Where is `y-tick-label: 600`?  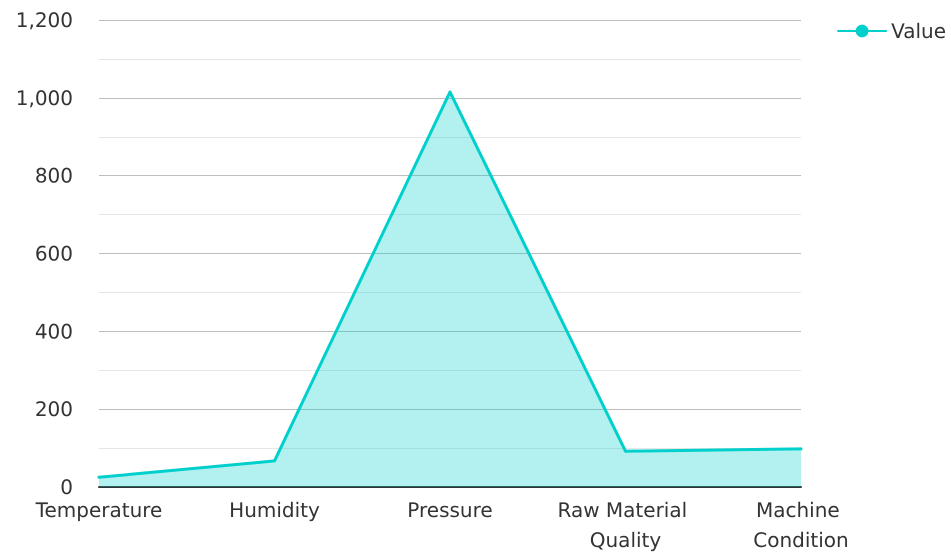 y-tick-label: 600 is located at coordinates (53, 254).